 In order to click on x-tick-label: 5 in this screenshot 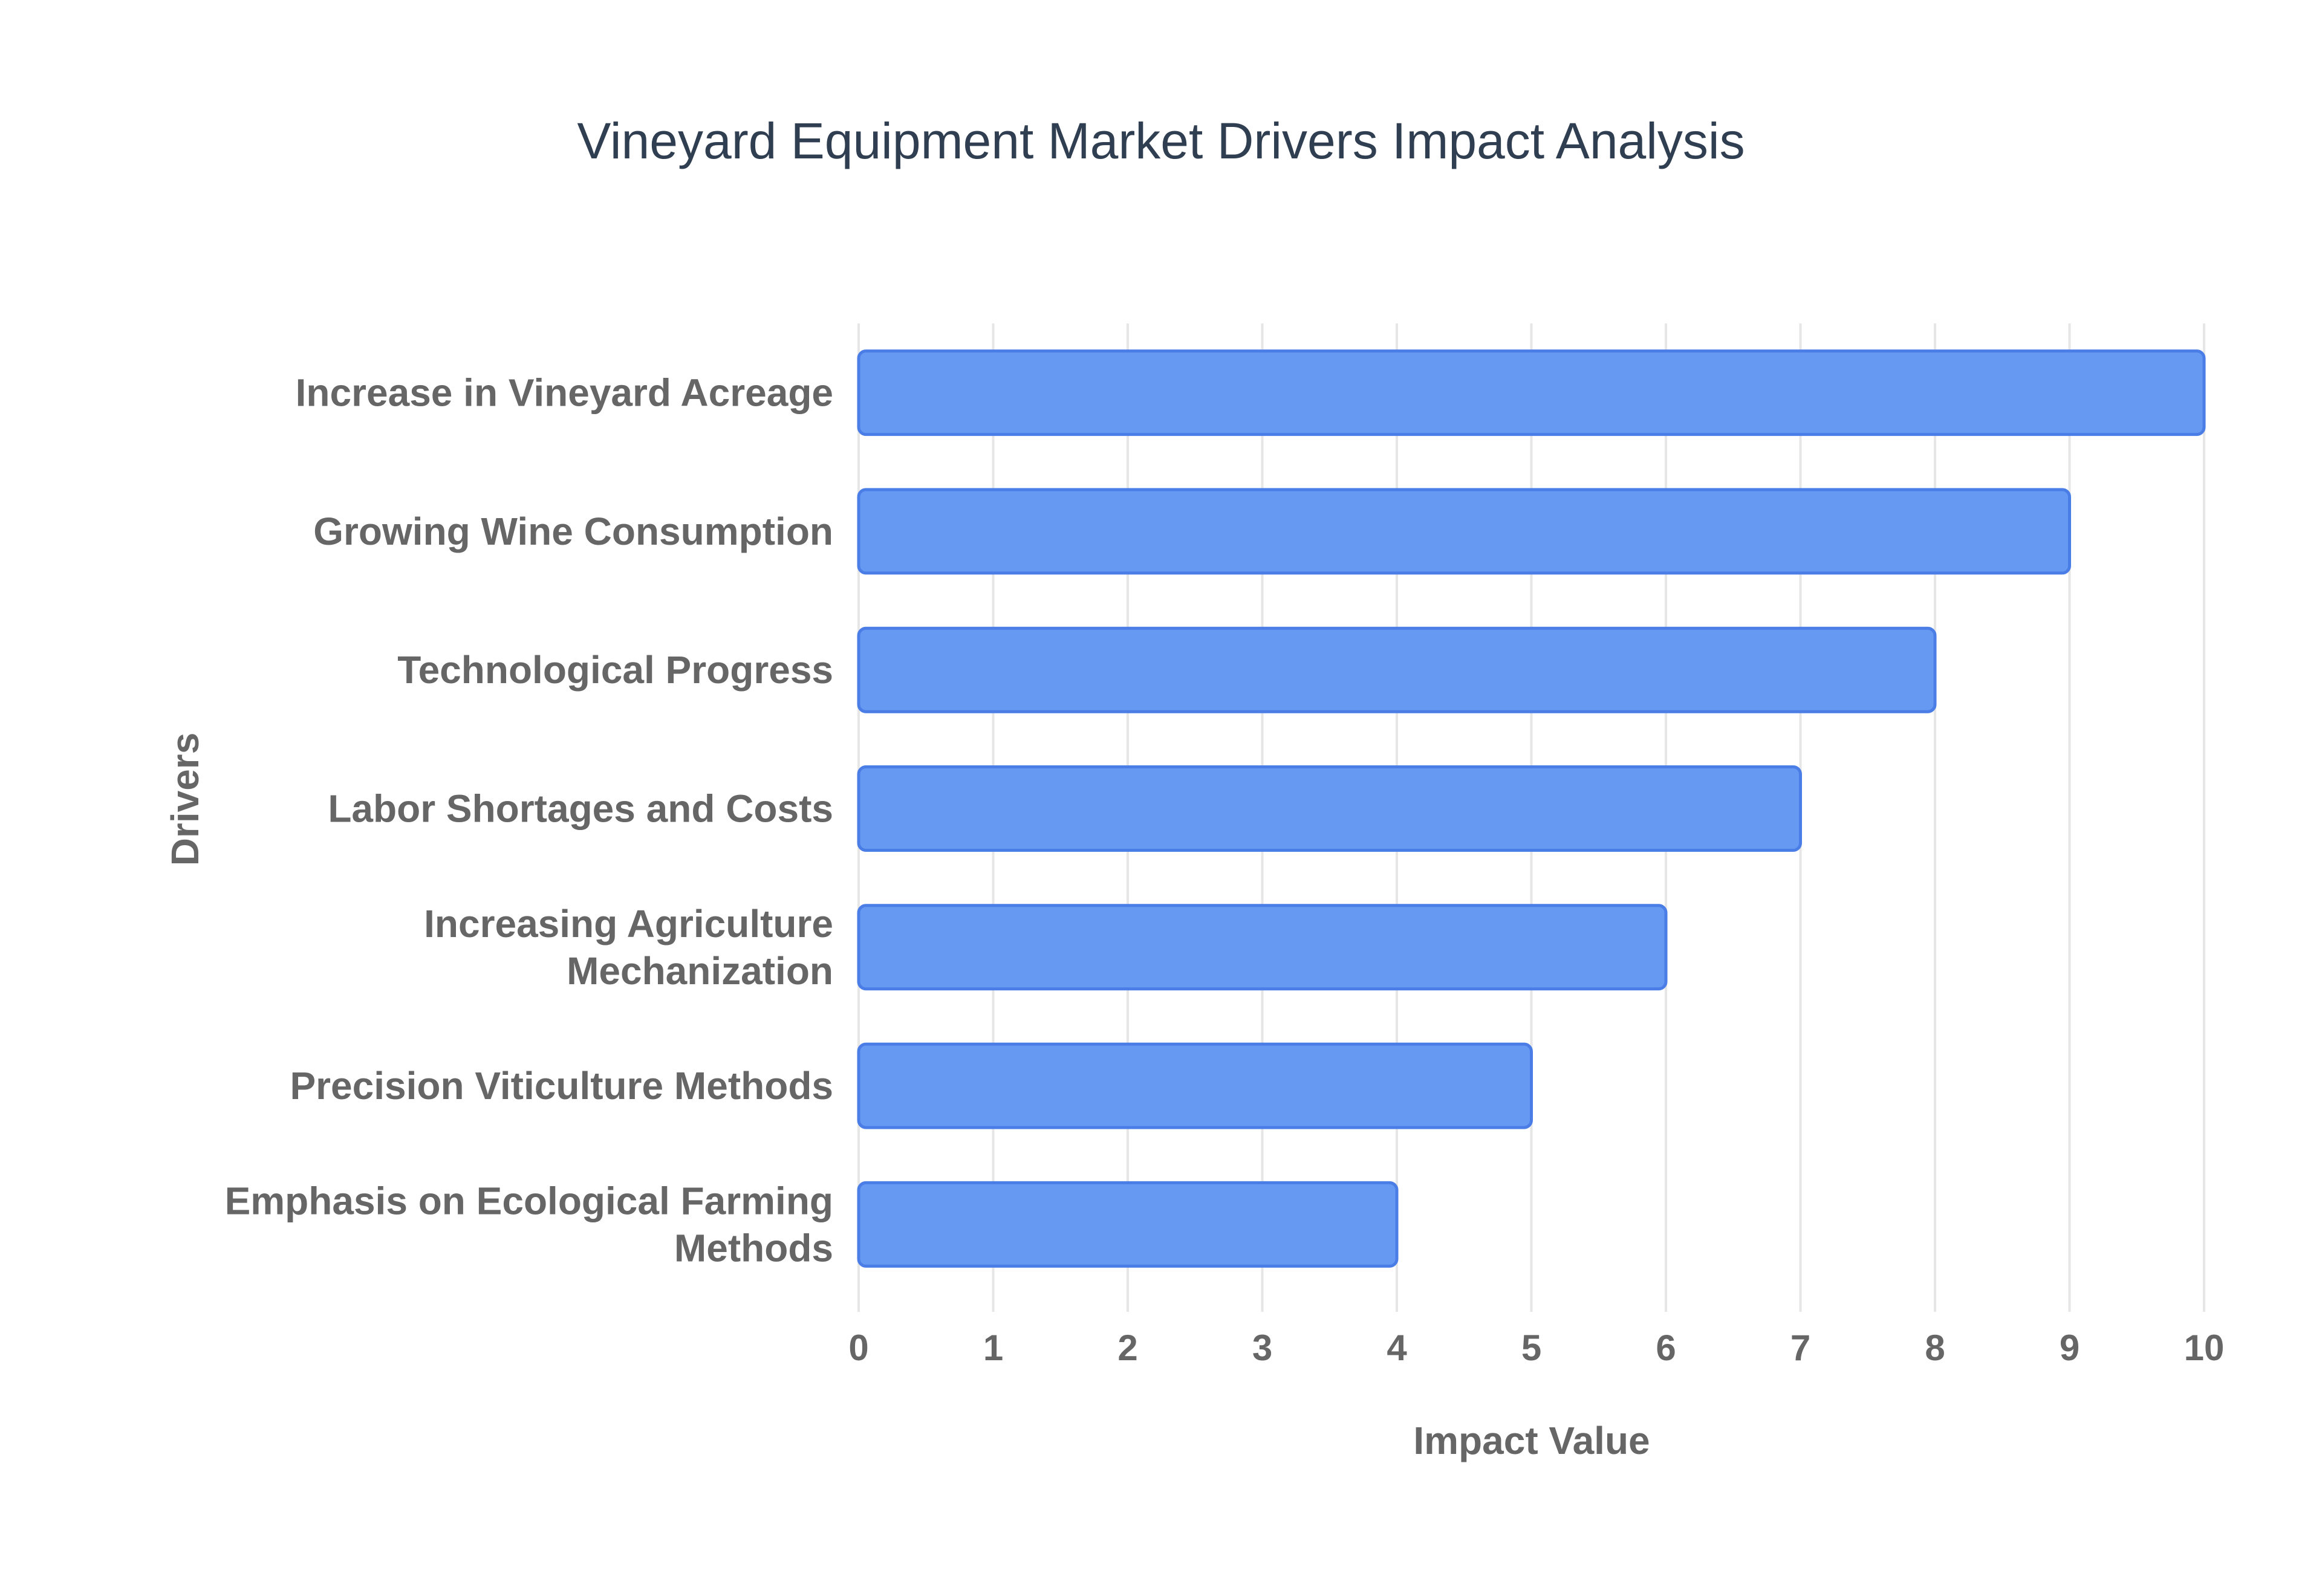, I will do `click(1531, 1348)`.